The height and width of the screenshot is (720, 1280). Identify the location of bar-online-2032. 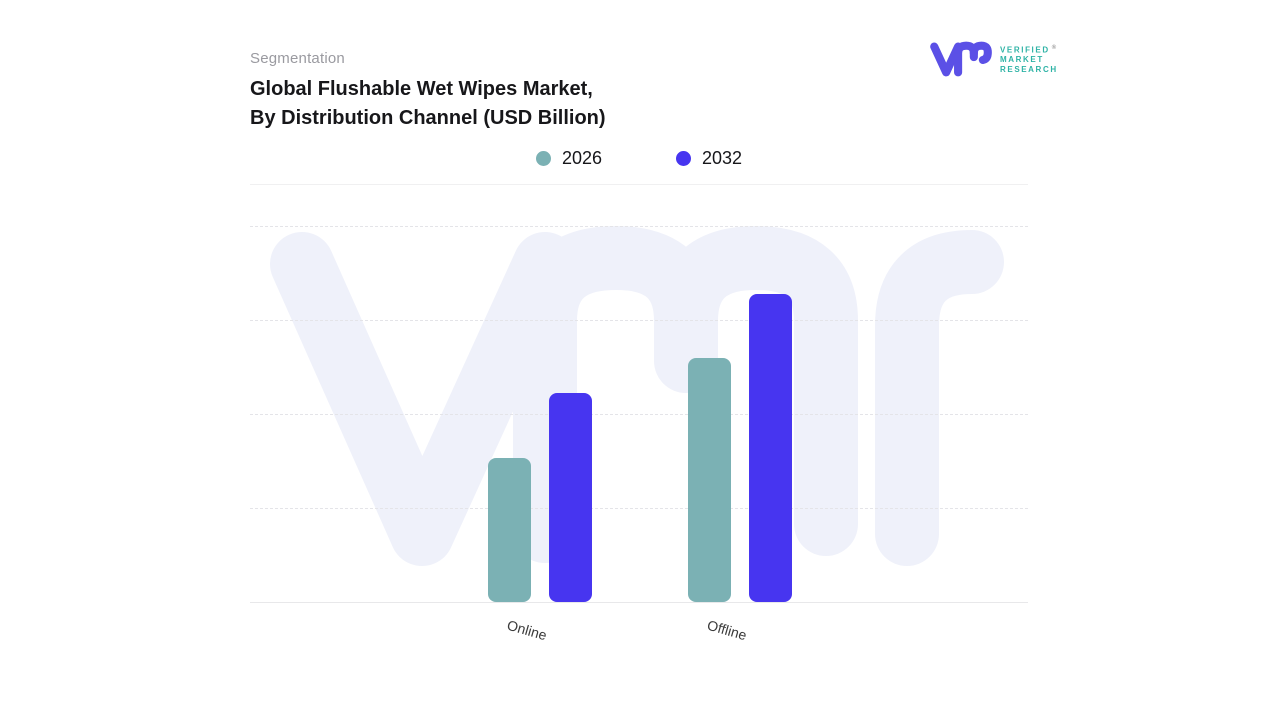
(570, 497).